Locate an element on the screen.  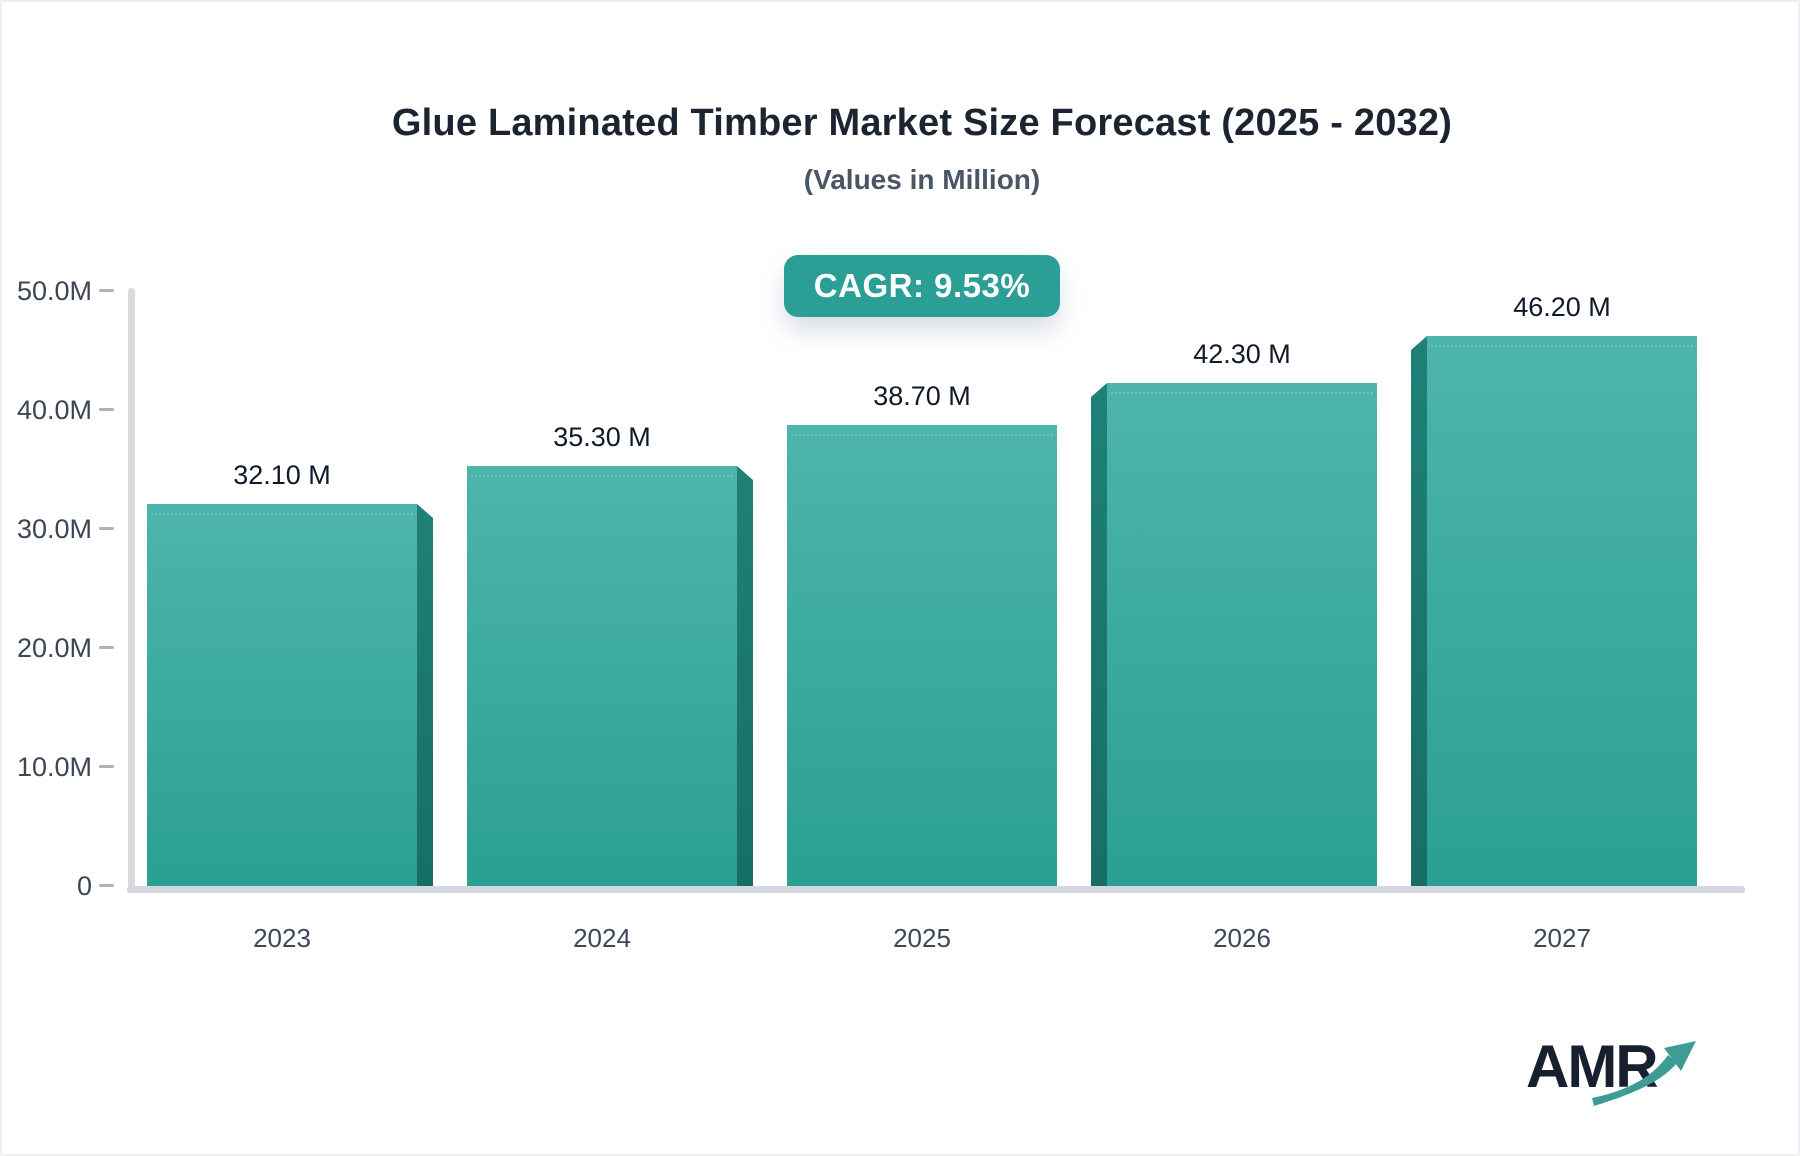
x-axis-baseline is located at coordinates (936, 889).